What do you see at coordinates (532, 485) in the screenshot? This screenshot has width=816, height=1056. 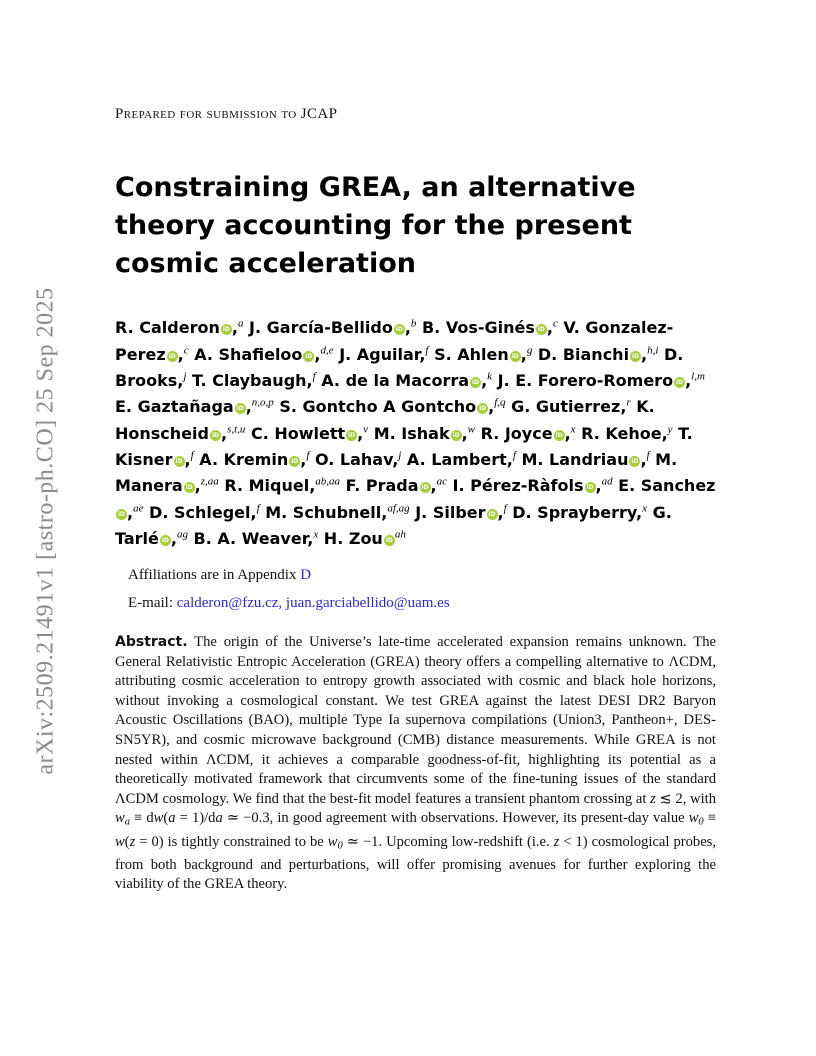 I see `author: I. Pérez-Ràfols iD ,ad` at bounding box center [532, 485].